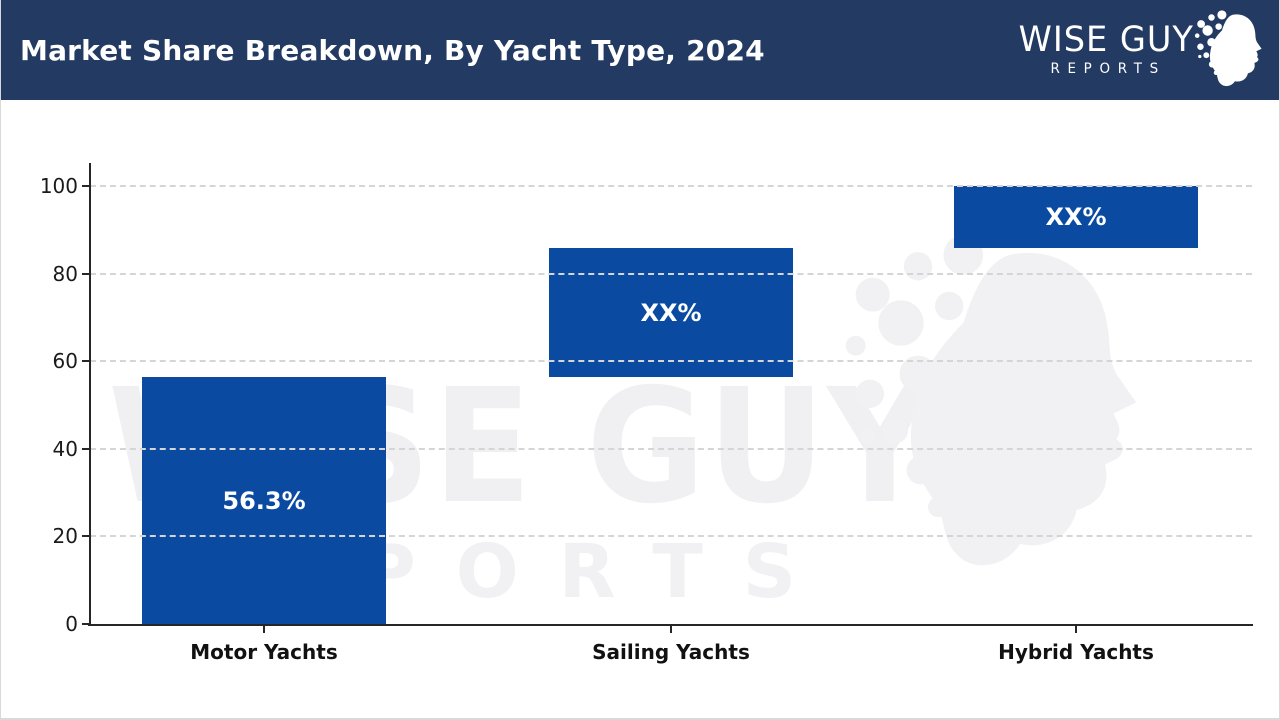  I want to click on logo-head-icon, so click(1228, 48).